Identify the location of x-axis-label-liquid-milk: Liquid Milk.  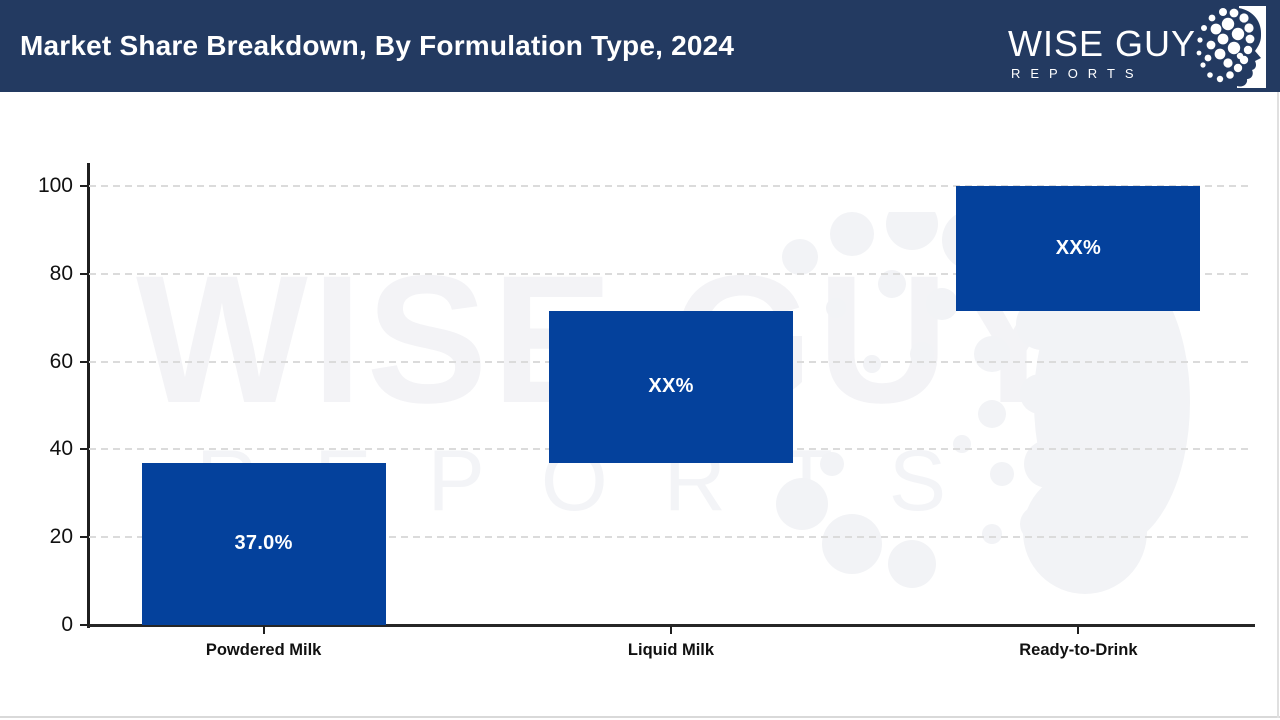
(671, 650).